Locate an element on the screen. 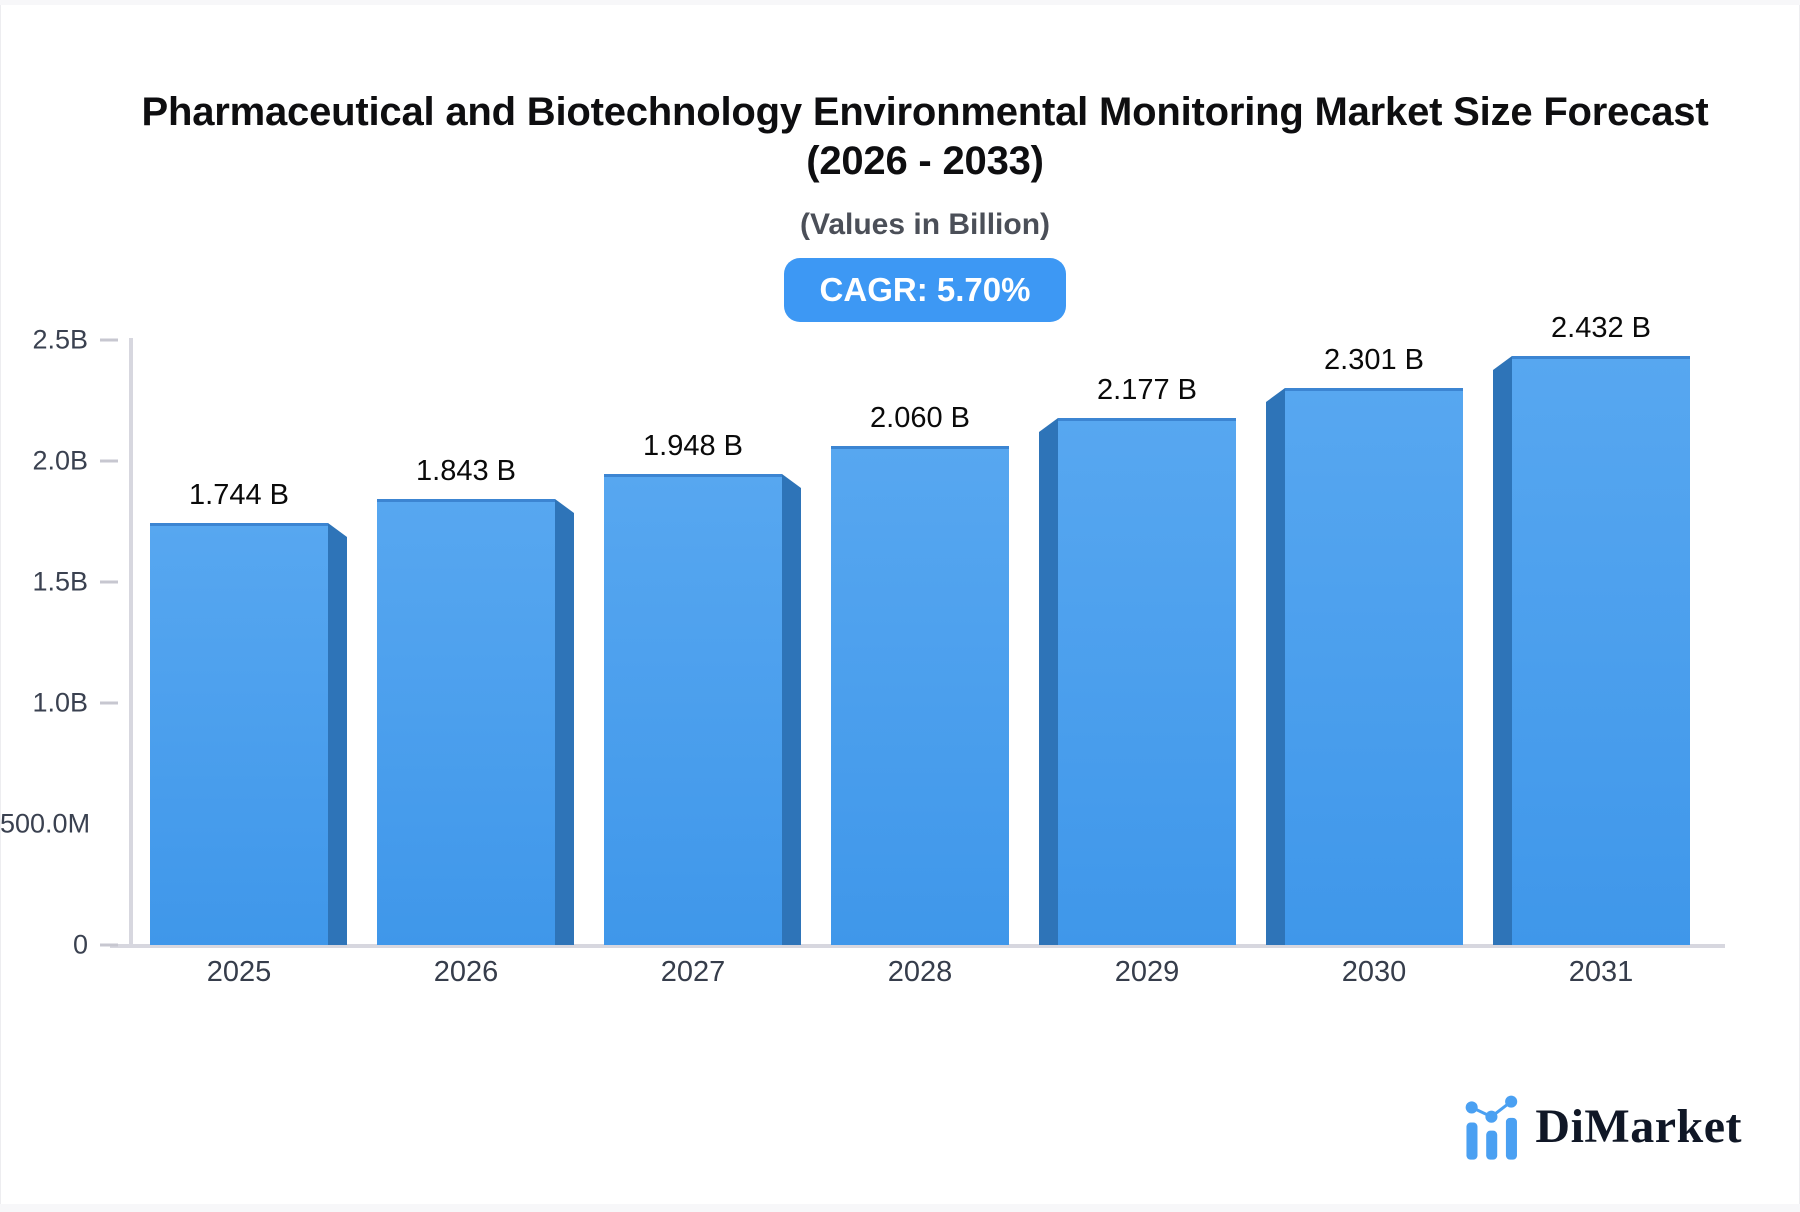 This screenshot has width=1800, height=1212. chart-title-line2: (2026 - 2033) is located at coordinates (925, 160).